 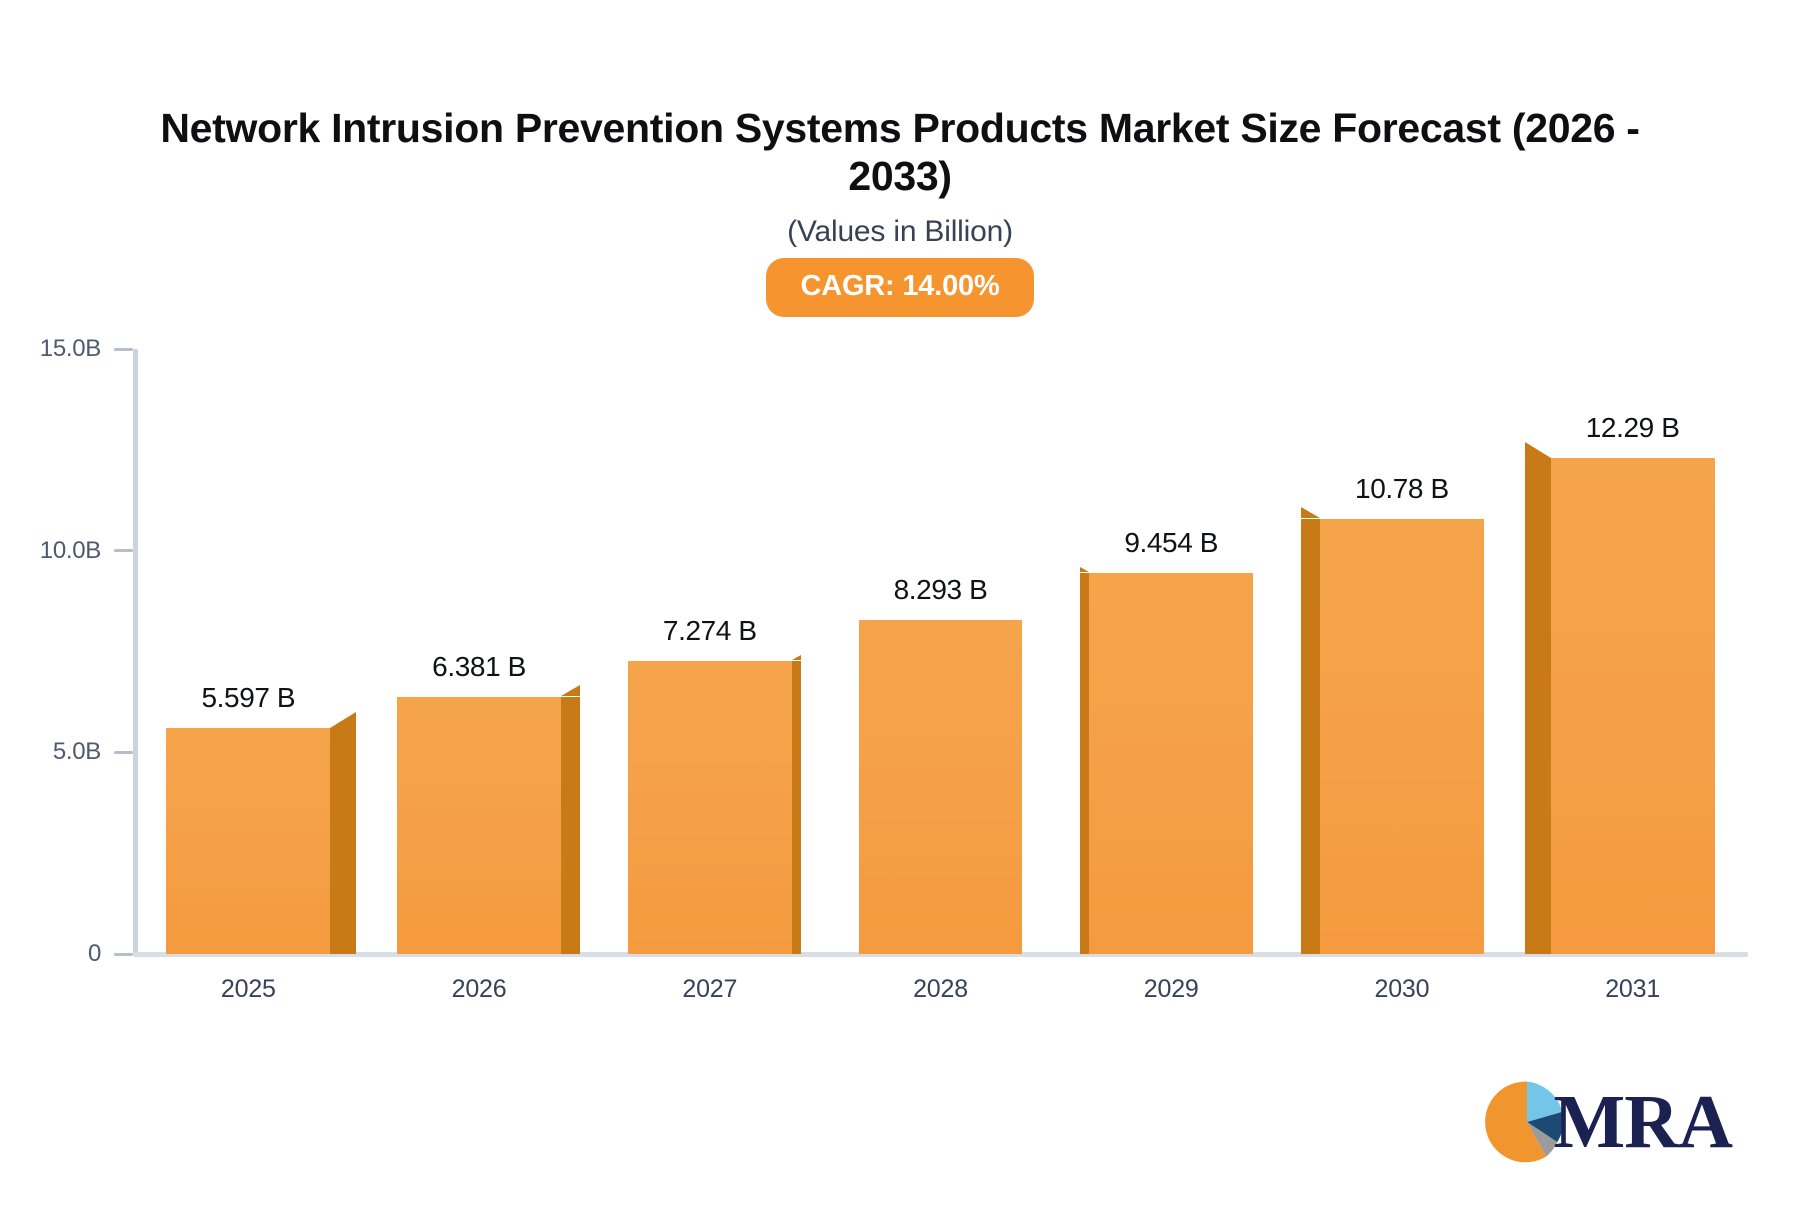 What do you see at coordinates (940, 589) in the screenshot?
I see `bar-value-label: 8.293 B` at bounding box center [940, 589].